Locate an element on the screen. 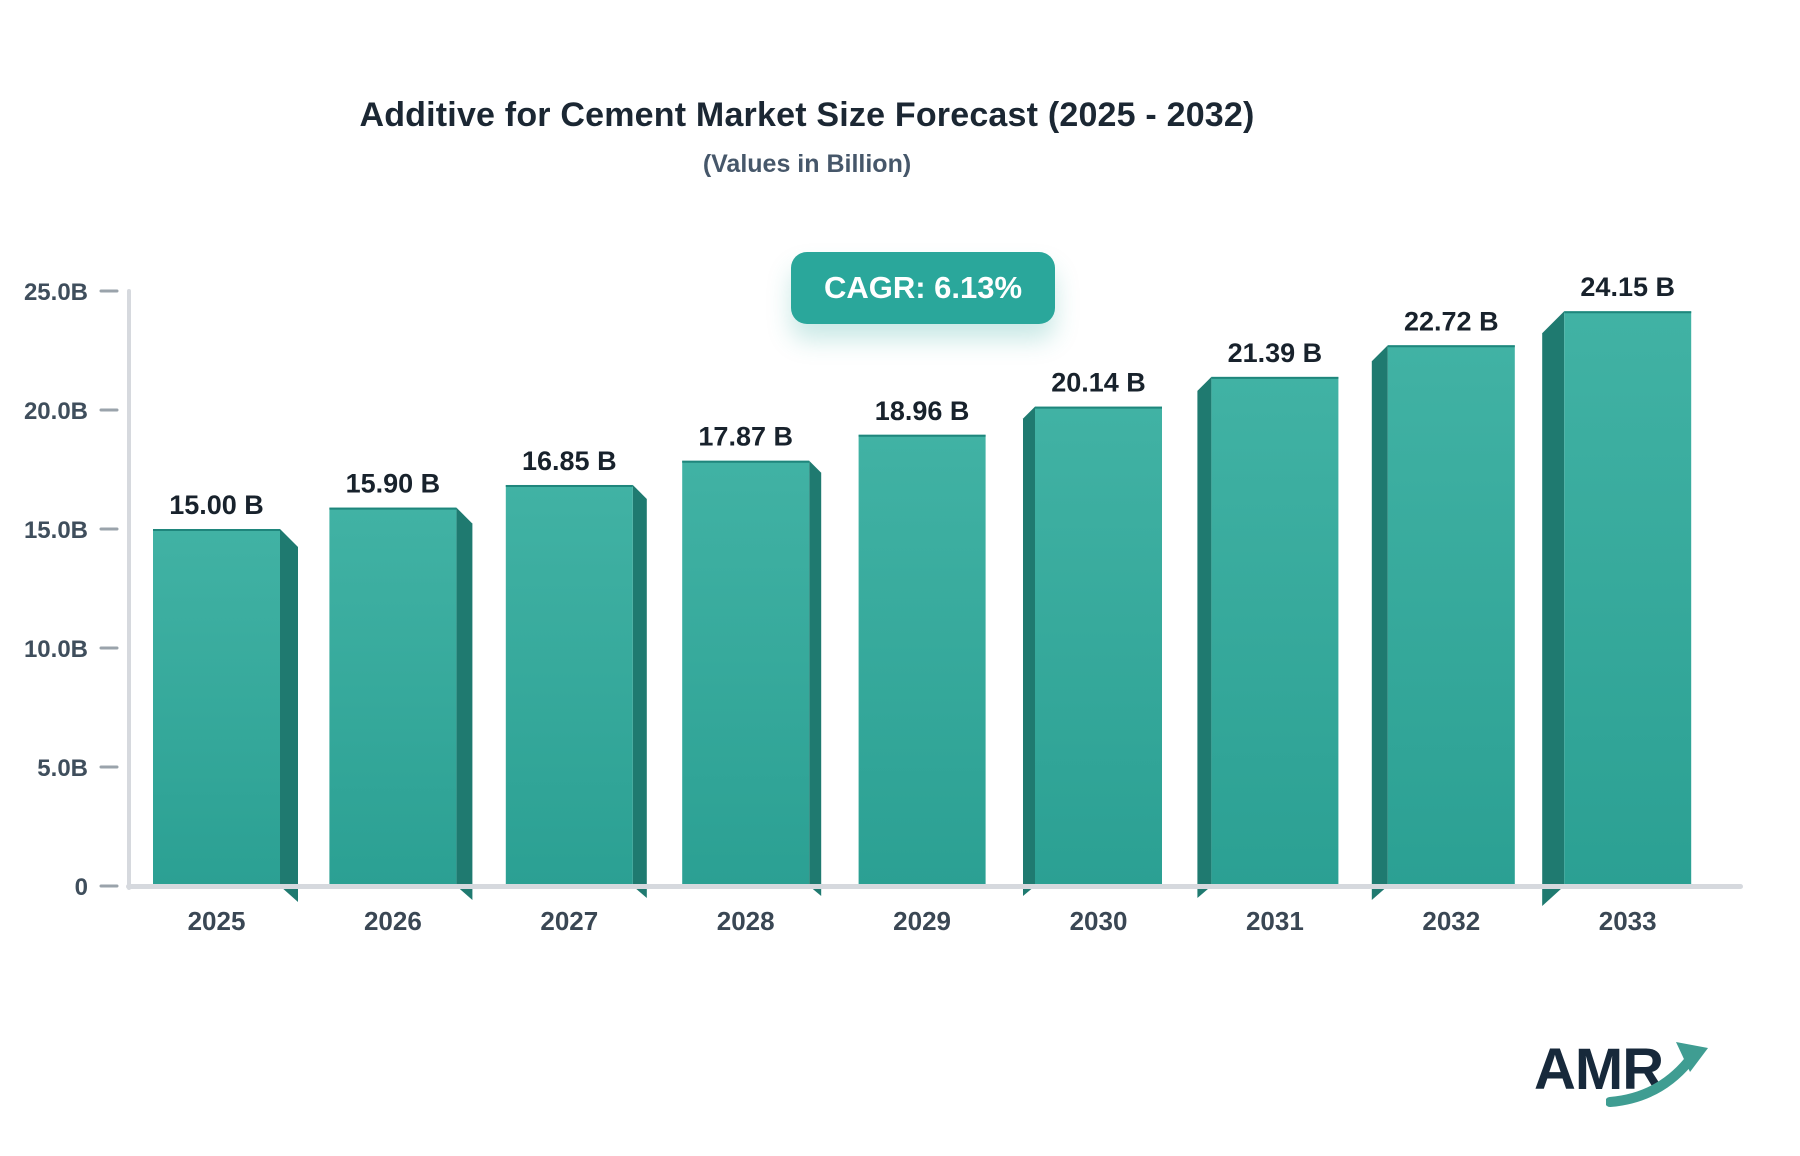 Image resolution: width=1800 pixels, height=1156 pixels. bar-2029: 18.96 B is located at coordinates (922, 641).